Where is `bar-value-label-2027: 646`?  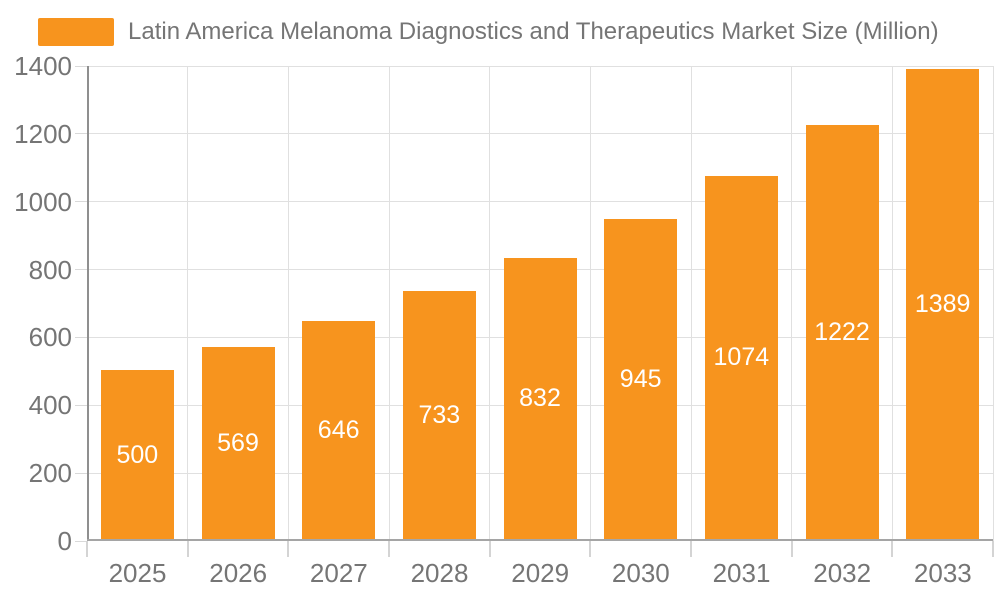 bar-value-label-2027: 646 is located at coordinates (338, 429).